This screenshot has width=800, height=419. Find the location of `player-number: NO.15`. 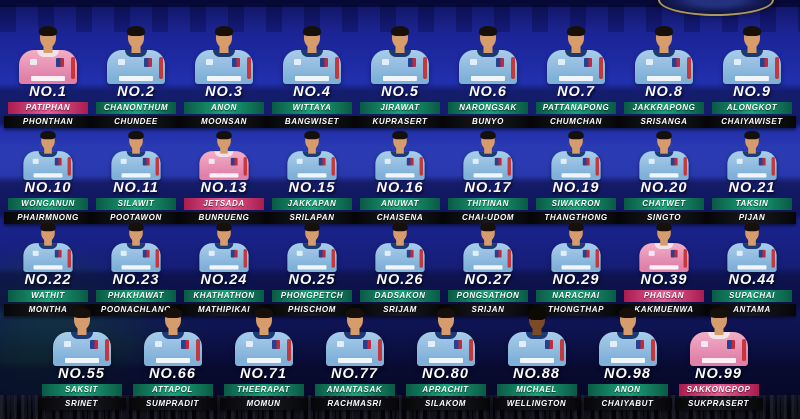

player-number: NO.15 is located at coordinates (312, 188).